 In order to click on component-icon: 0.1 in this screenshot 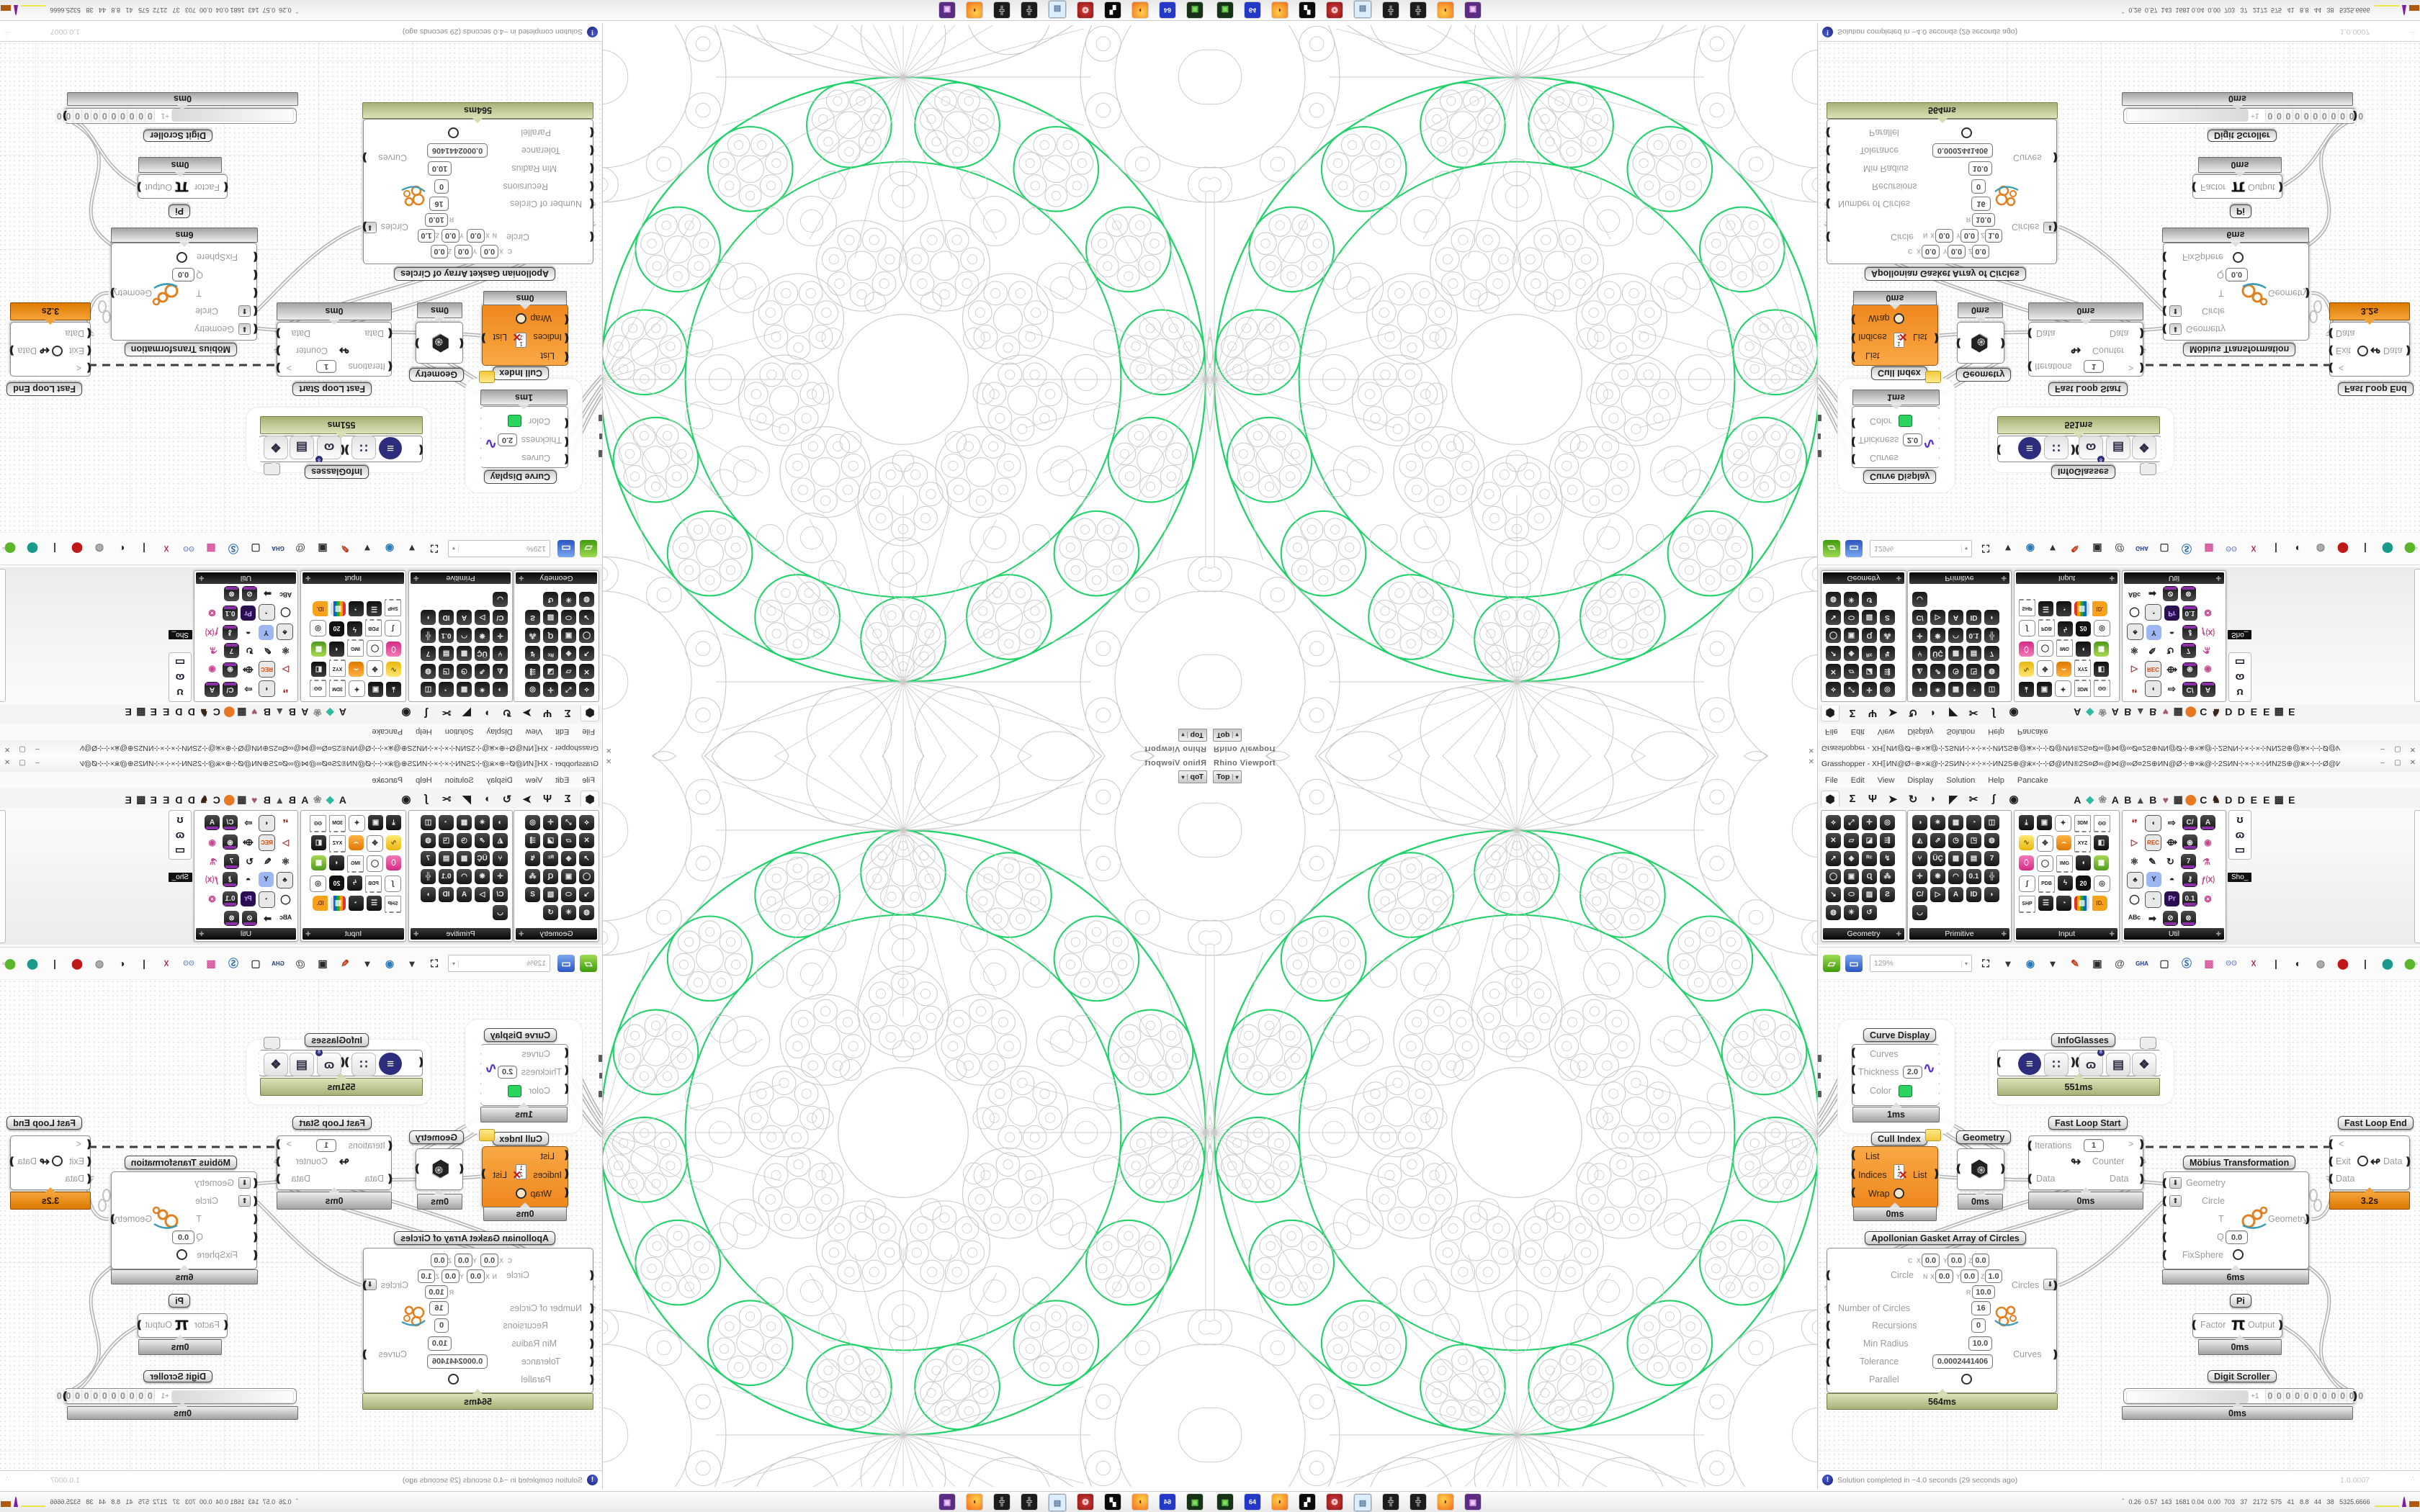, I will do `click(2189, 898)`.